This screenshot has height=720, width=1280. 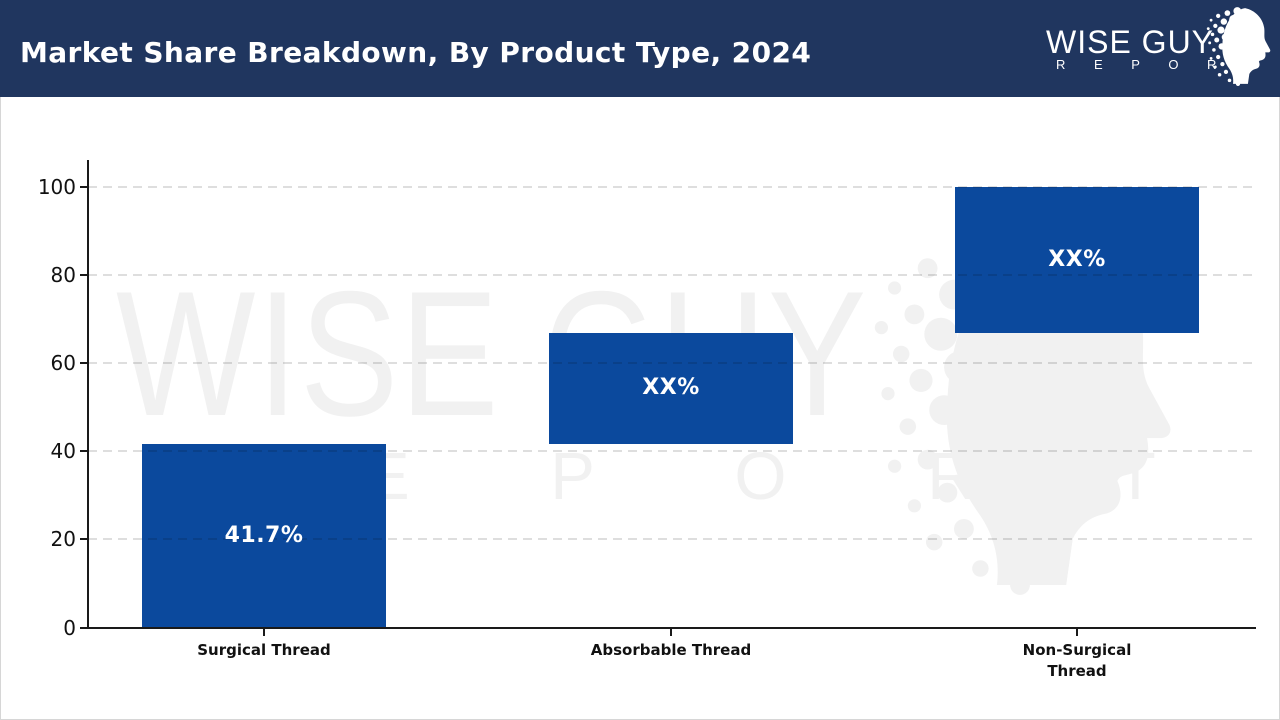 What do you see at coordinates (88, 394) in the screenshot?
I see `y-axis-line` at bounding box center [88, 394].